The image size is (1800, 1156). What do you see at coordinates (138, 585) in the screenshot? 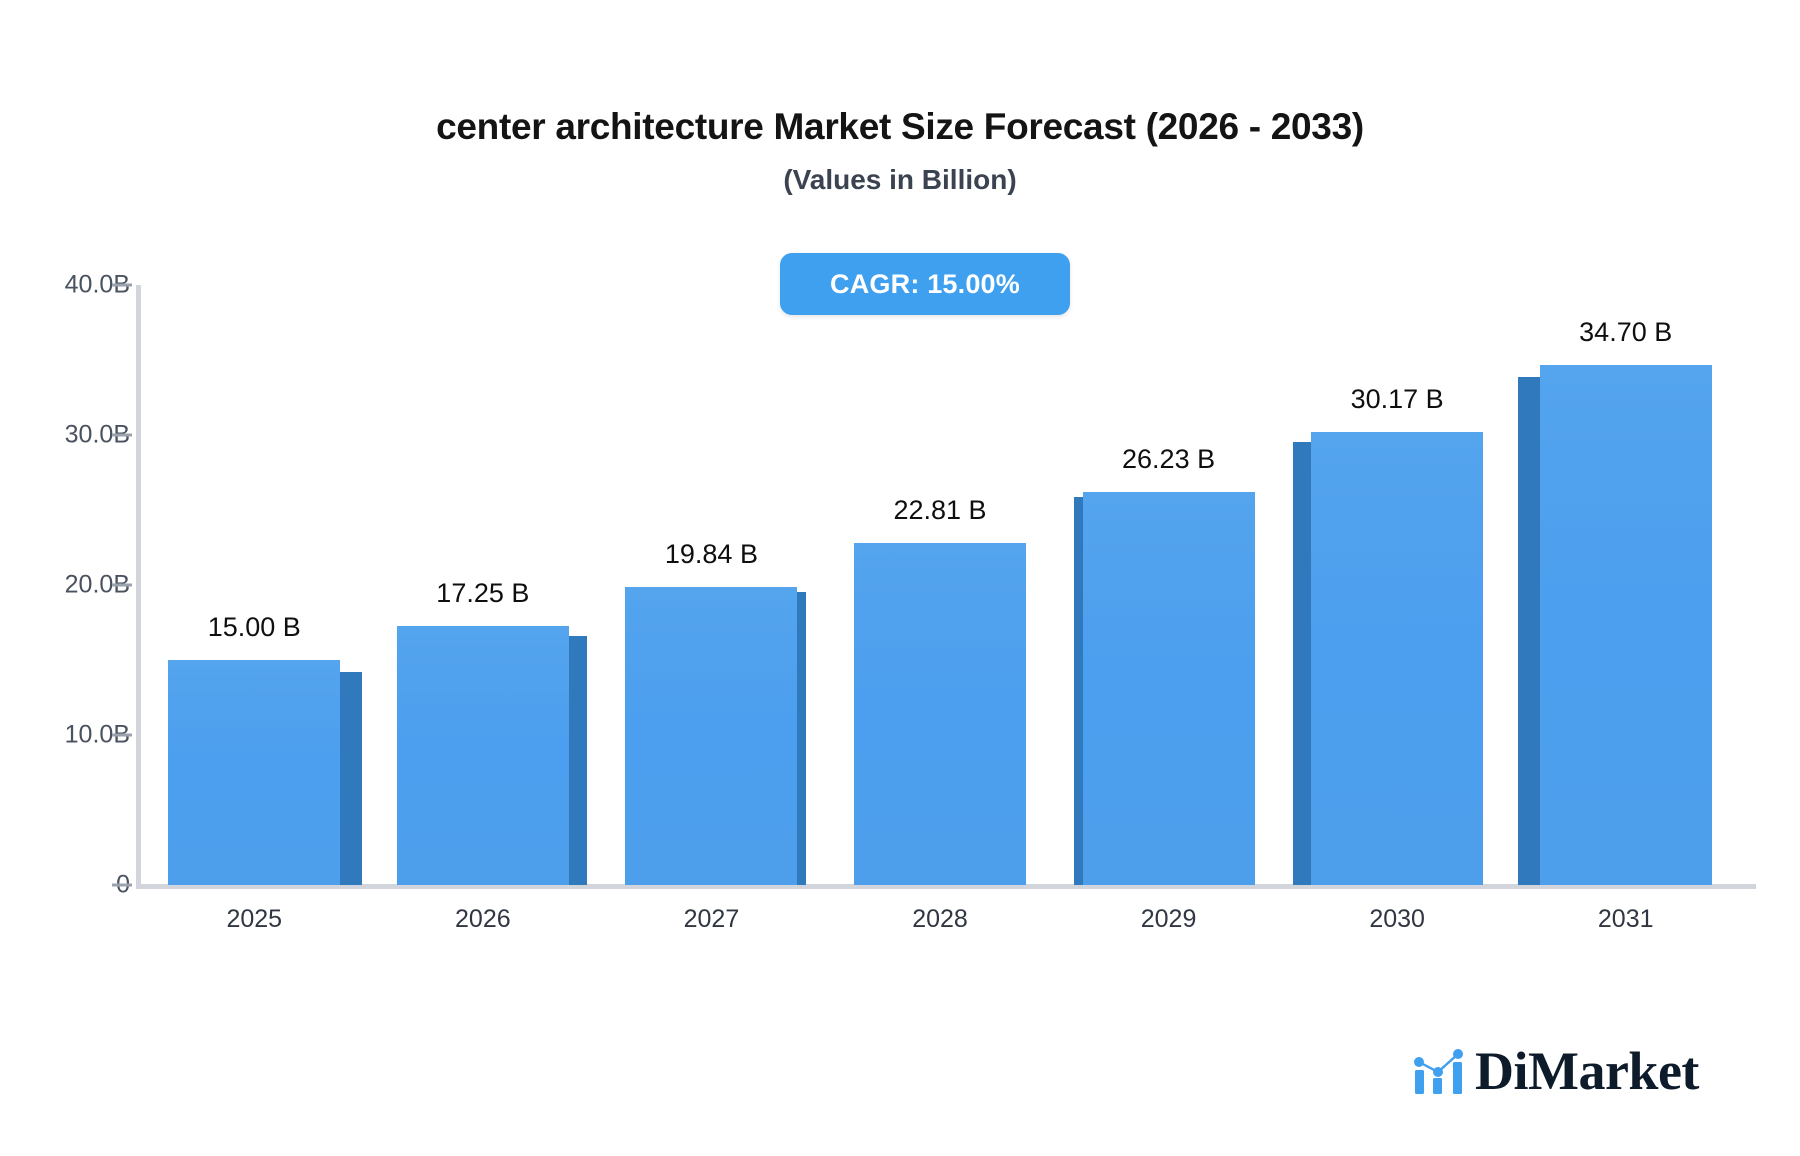
I see `y-axis-line` at bounding box center [138, 585].